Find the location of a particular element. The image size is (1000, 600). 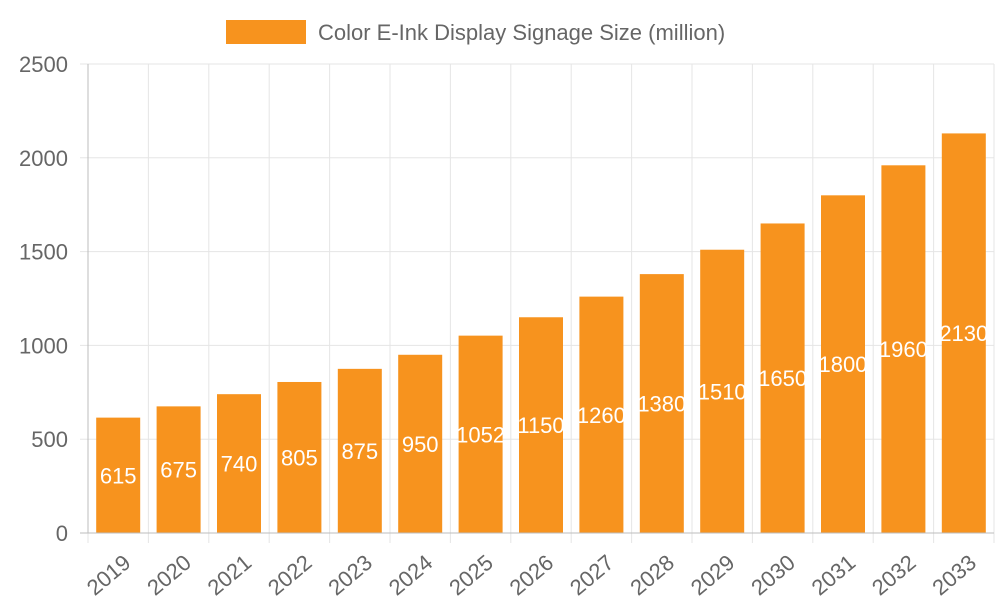

x-tick-label: 2021 is located at coordinates (230, 575).